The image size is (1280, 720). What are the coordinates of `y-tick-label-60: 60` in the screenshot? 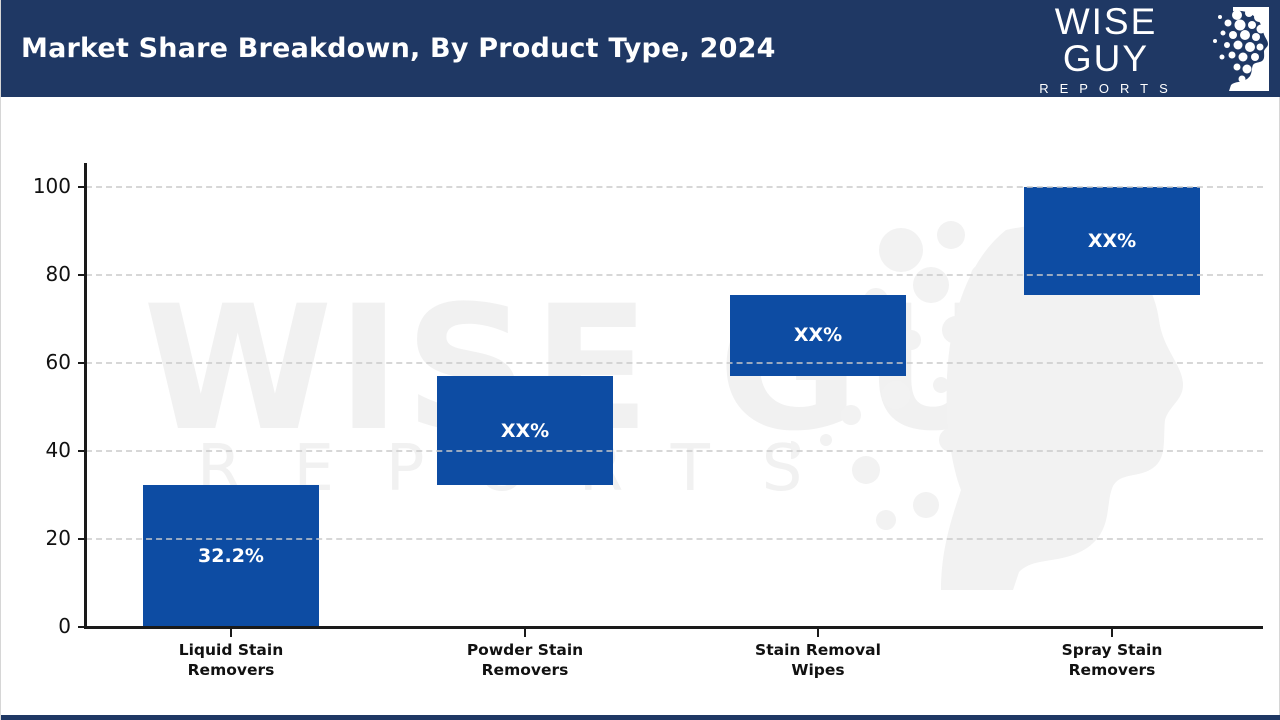 It's located at (58, 362).